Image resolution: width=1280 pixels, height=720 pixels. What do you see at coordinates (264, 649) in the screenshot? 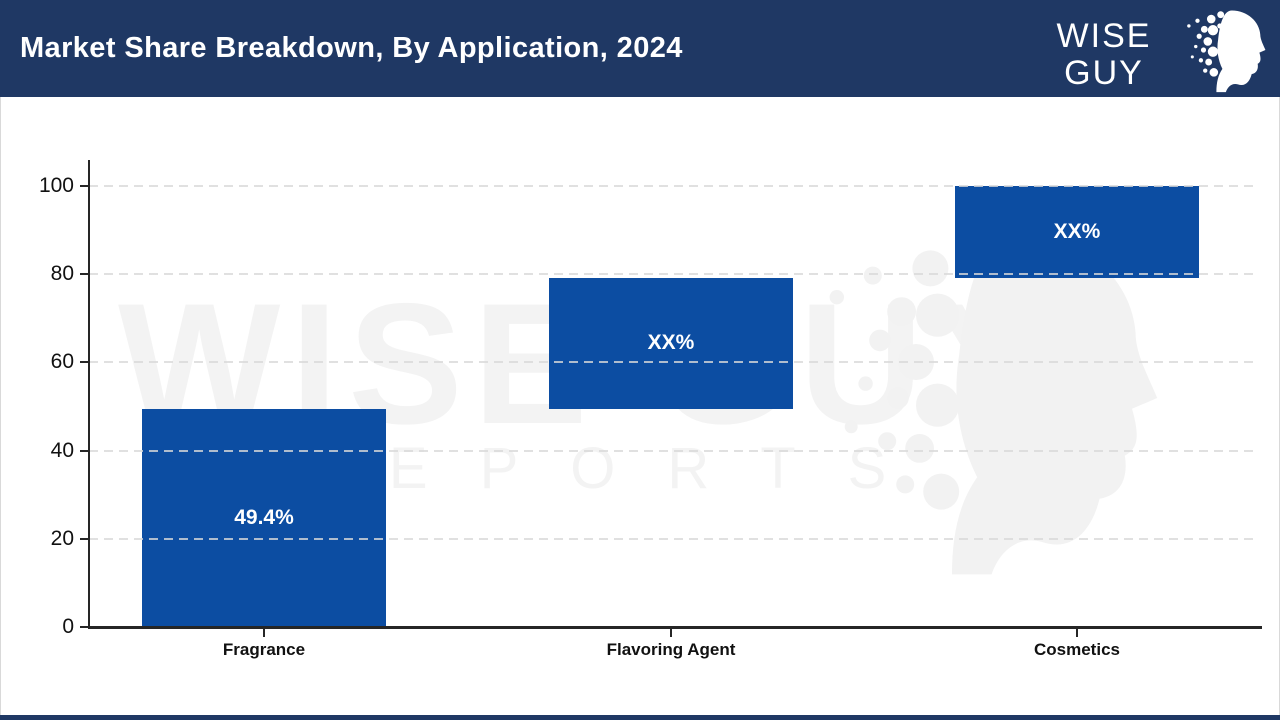
I see `x-category-label: Fragrance` at bounding box center [264, 649].